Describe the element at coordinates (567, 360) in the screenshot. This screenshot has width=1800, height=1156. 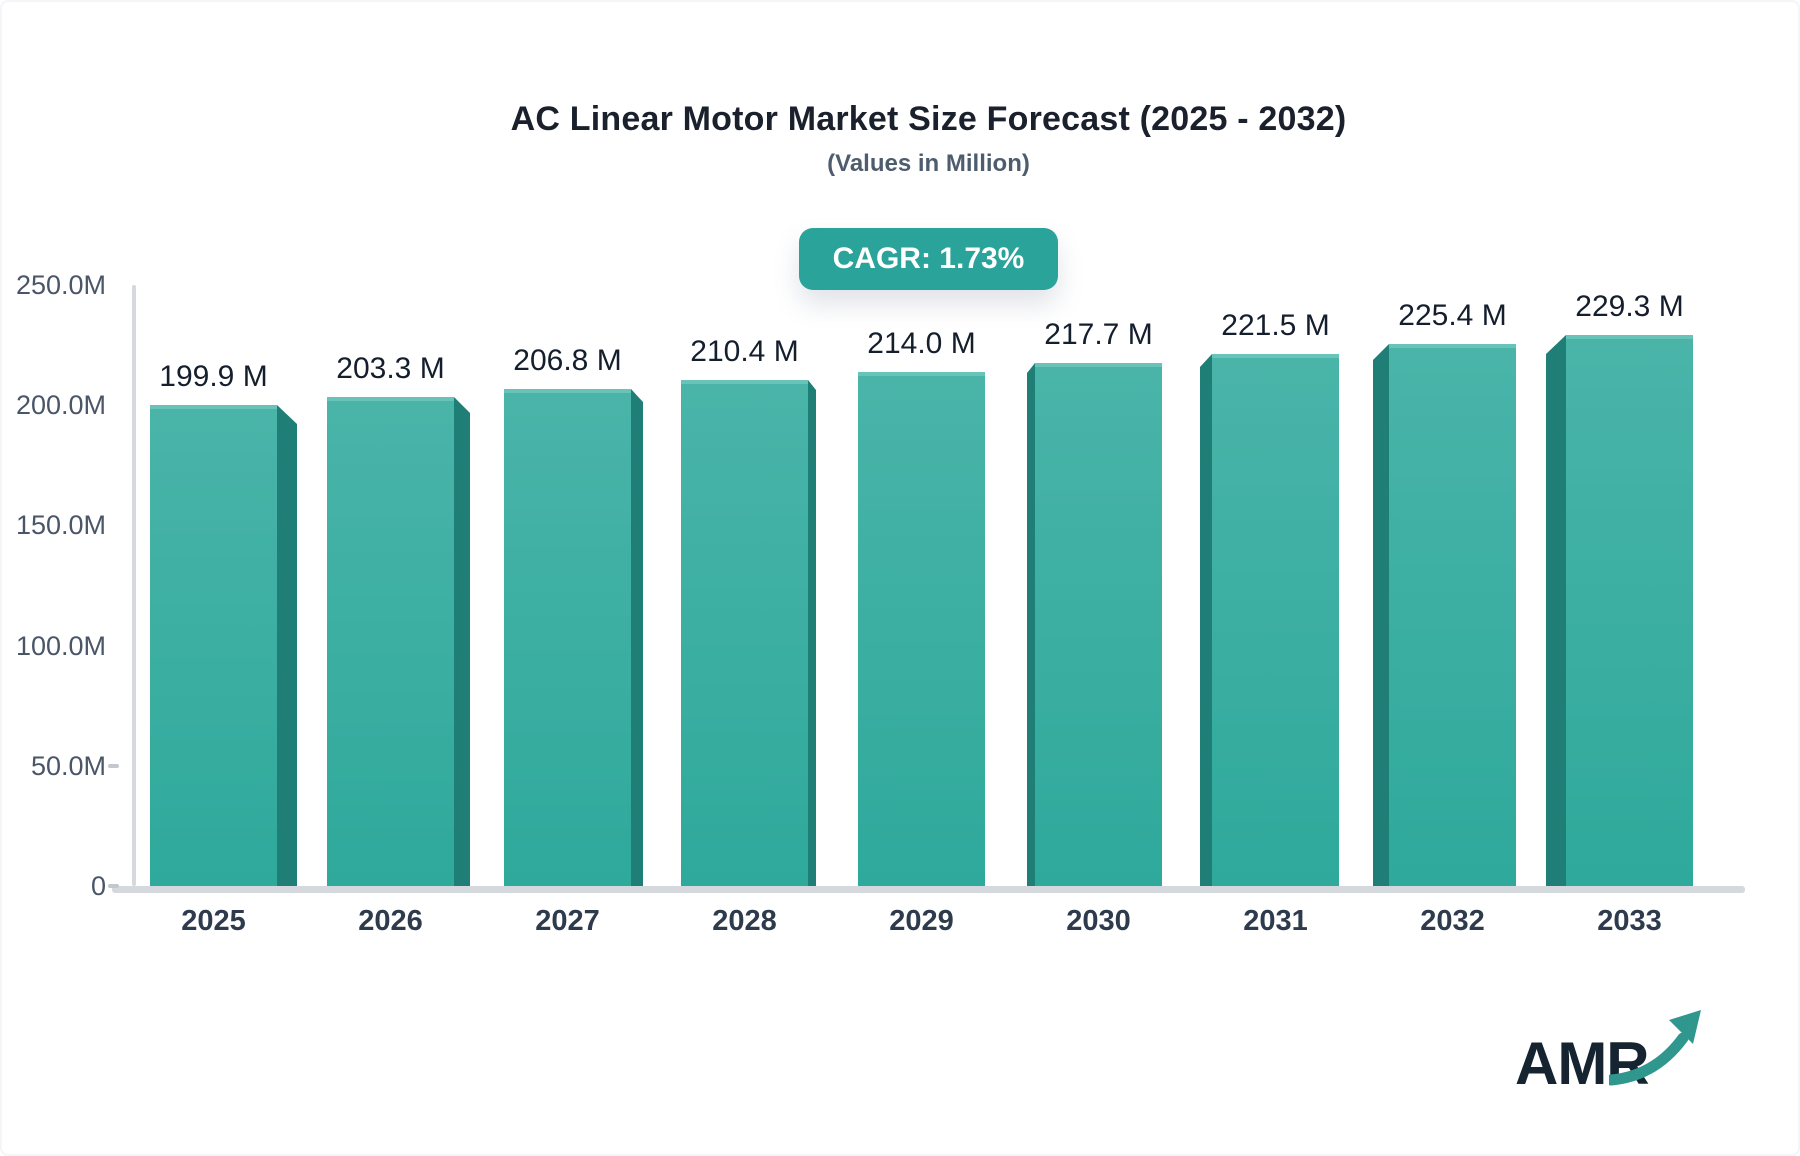
I see `bar-value-label: 206.8 M` at that location.